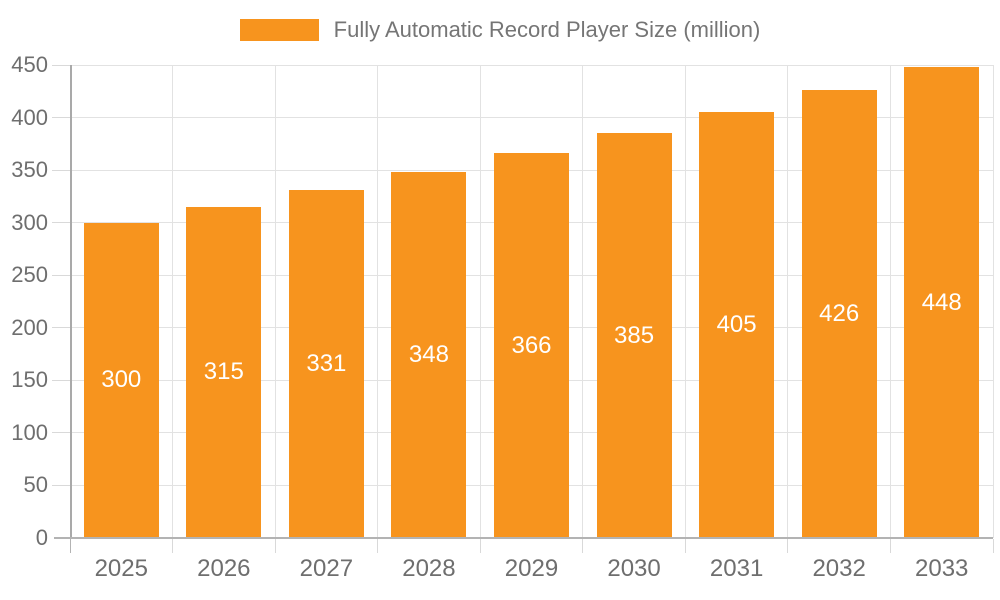  I want to click on y-axis-tick-label: 100, so click(29, 432).